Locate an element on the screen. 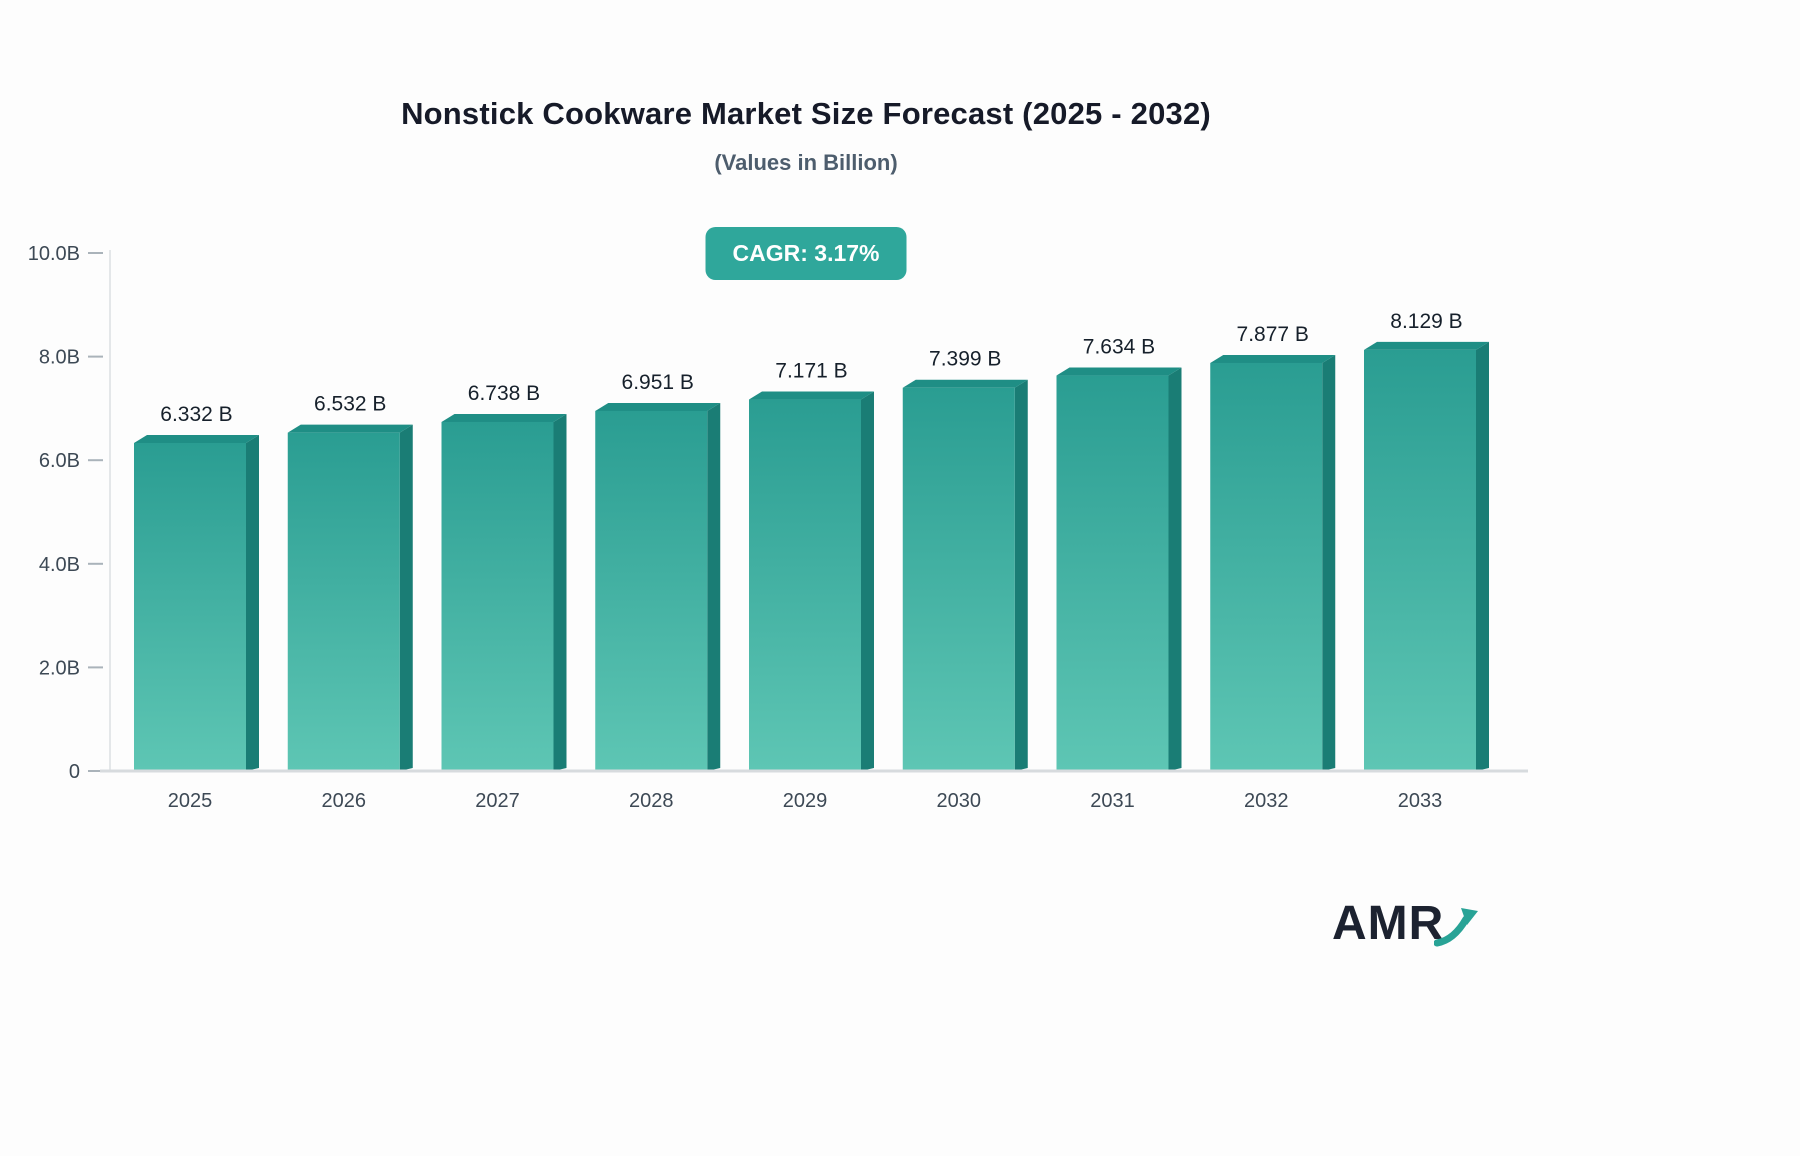  x-axis-label: 2032 is located at coordinates (1266, 801).